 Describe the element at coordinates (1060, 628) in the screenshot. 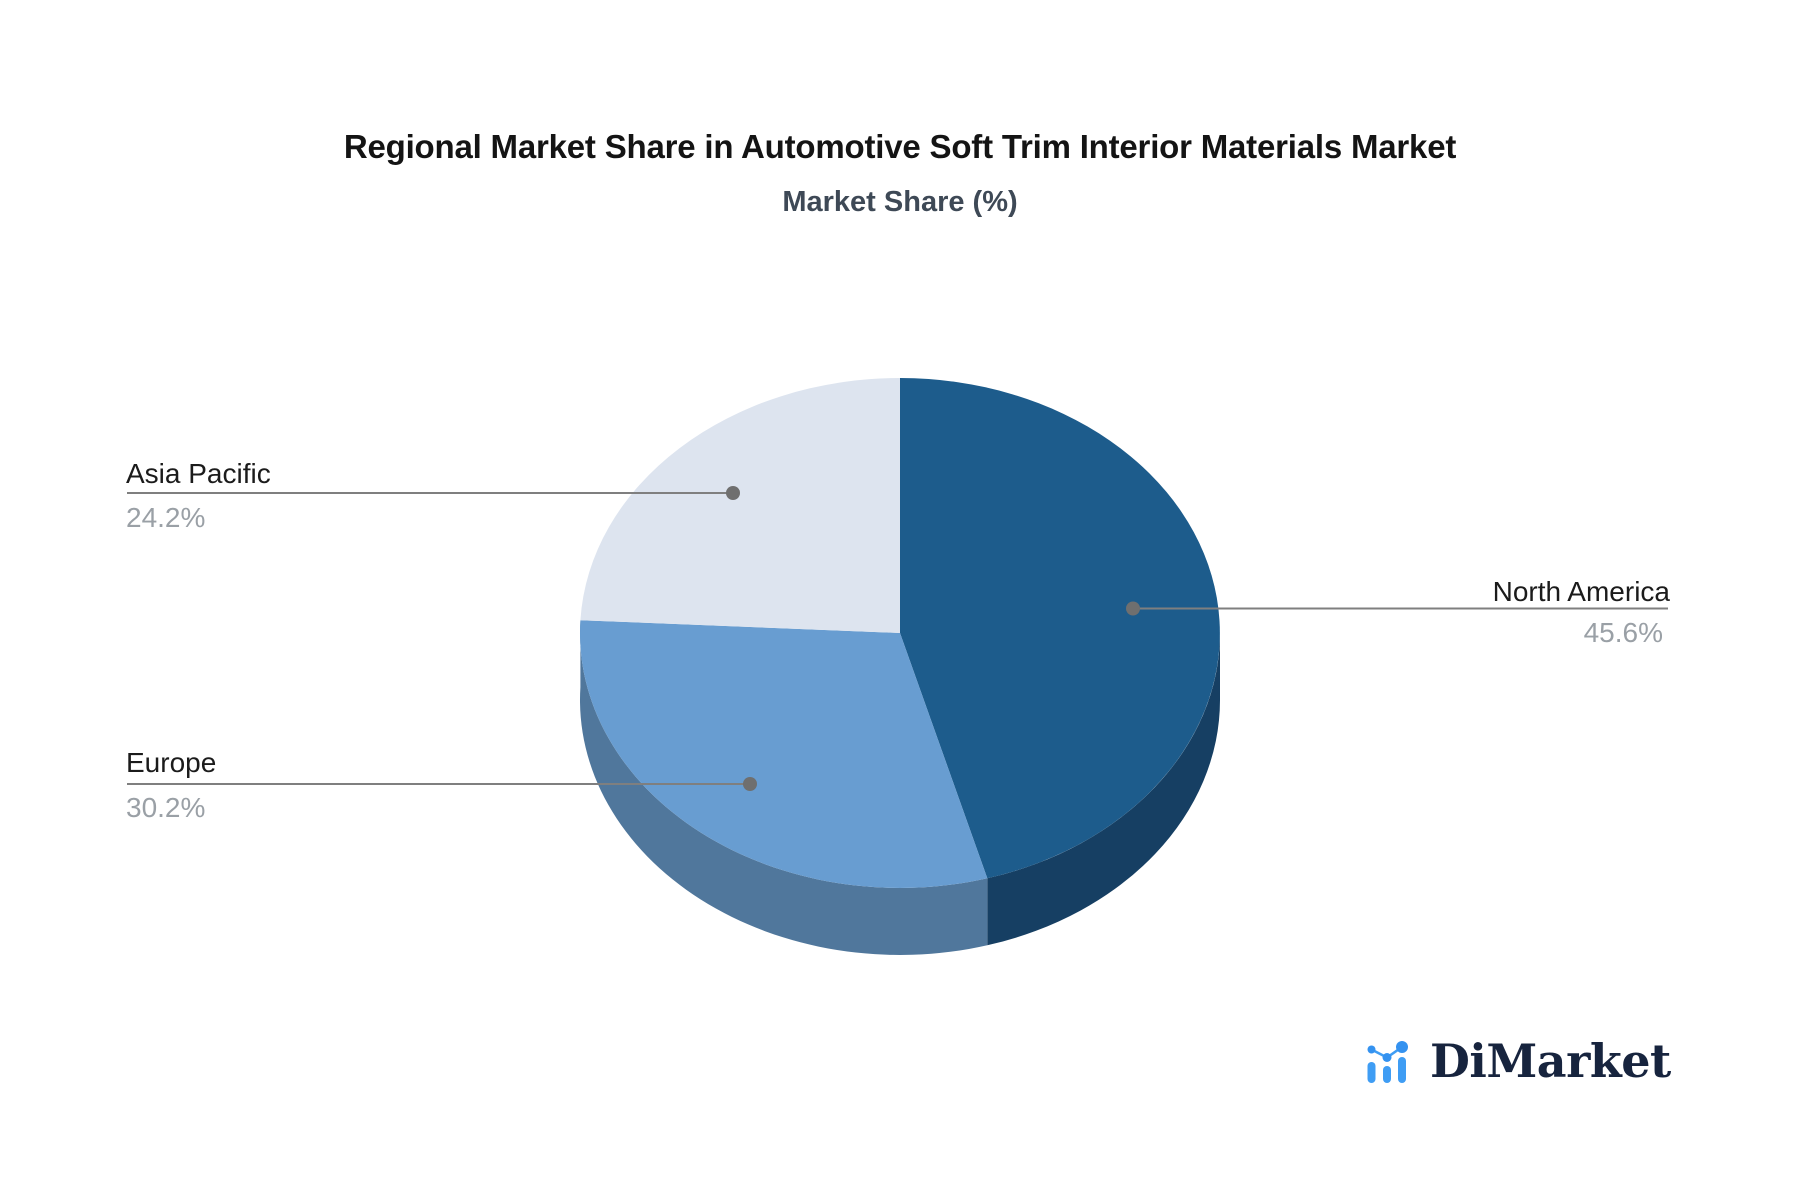

I see `pie-slice-north-america` at that location.